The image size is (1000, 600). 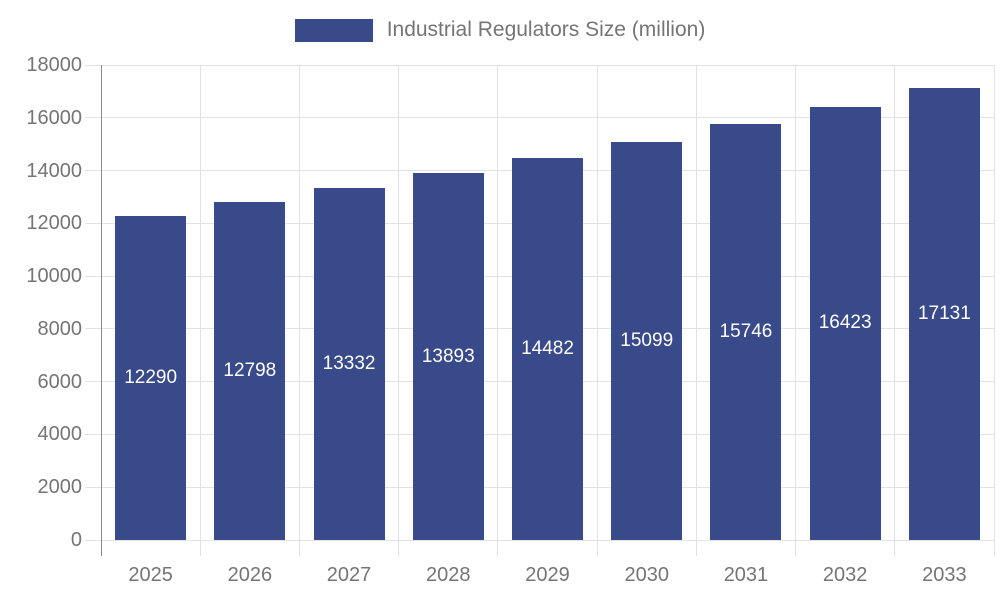 I want to click on bar-2026, so click(x=250, y=371).